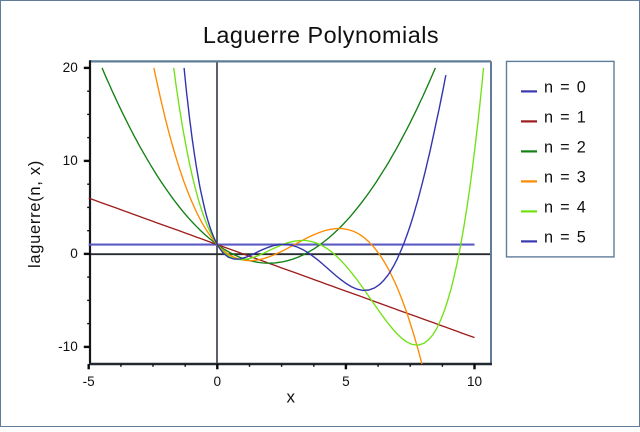 This screenshot has height=432, width=640. Describe the element at coordinates (565, 147) in the screenshot. I see `svg-text: n = 2` at that location.